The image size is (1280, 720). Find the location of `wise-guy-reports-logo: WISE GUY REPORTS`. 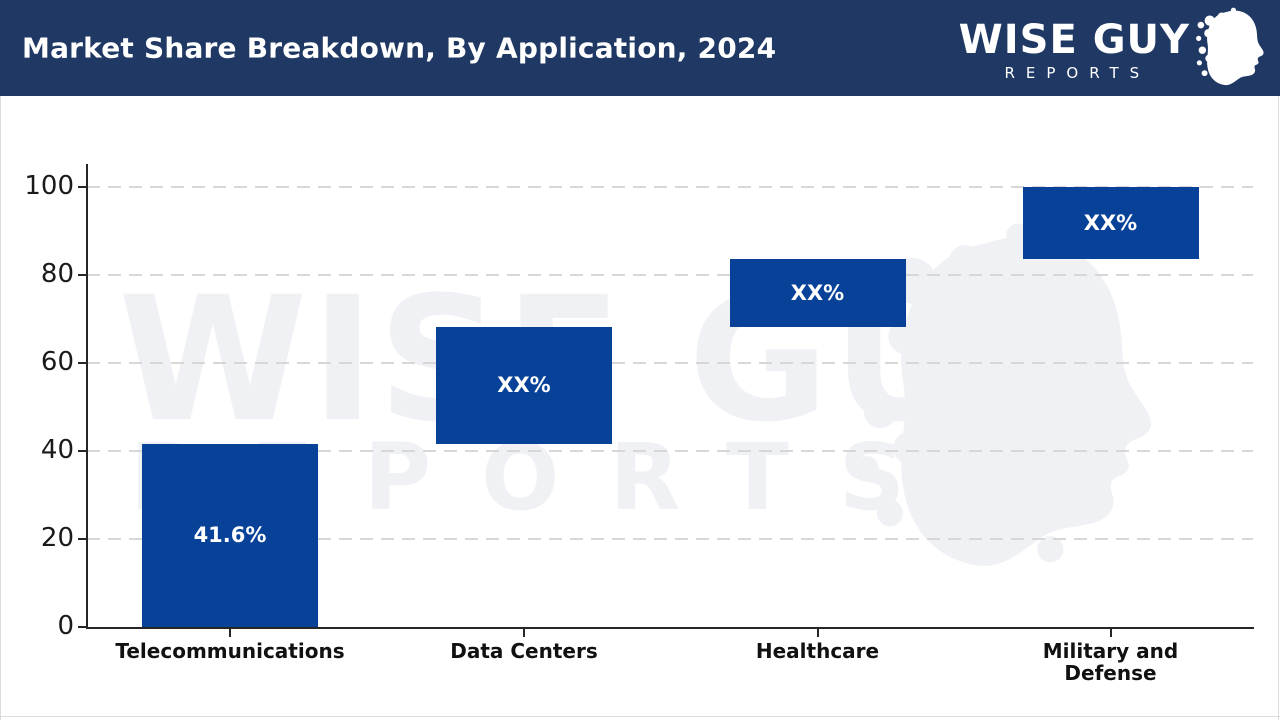

wise-guy-reports-logo: WISE GUY REPORTS is located at coordinates (1112, 50).